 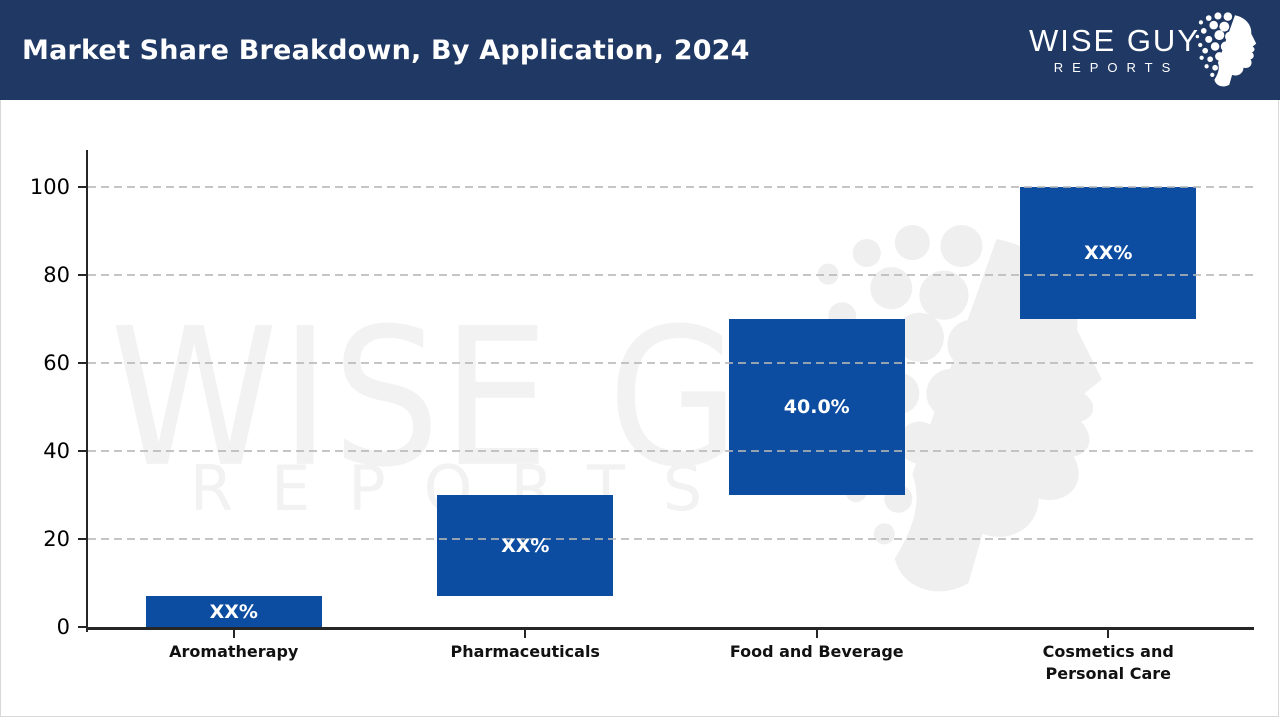 I want to click on y-axis-tick-label: 20, so click(x=56, y=539).